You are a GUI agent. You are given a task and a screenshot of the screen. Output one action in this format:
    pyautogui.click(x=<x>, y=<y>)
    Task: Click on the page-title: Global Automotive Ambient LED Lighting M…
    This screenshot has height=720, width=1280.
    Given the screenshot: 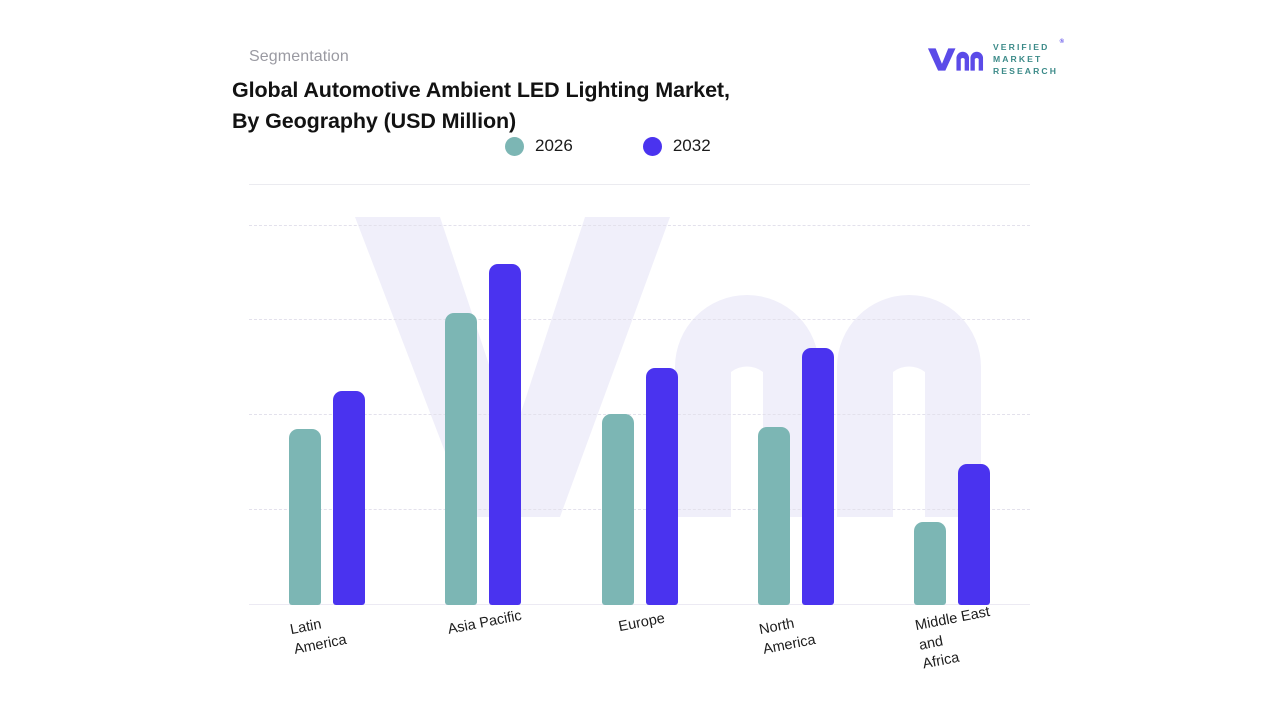 What is the action you would take?
    pyautogui.click(x=627, y=105)
    